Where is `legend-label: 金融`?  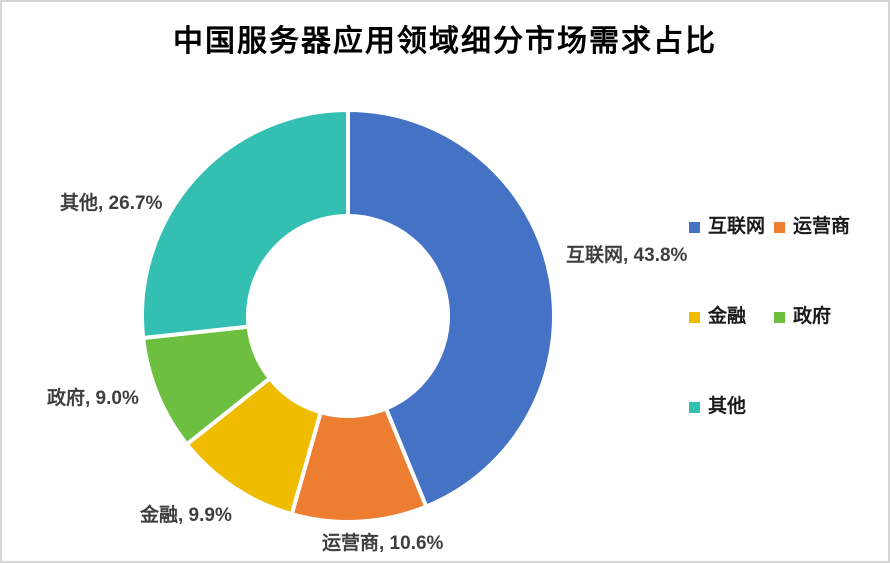
legend-label: 金融 is located at coordinates (727, 316).